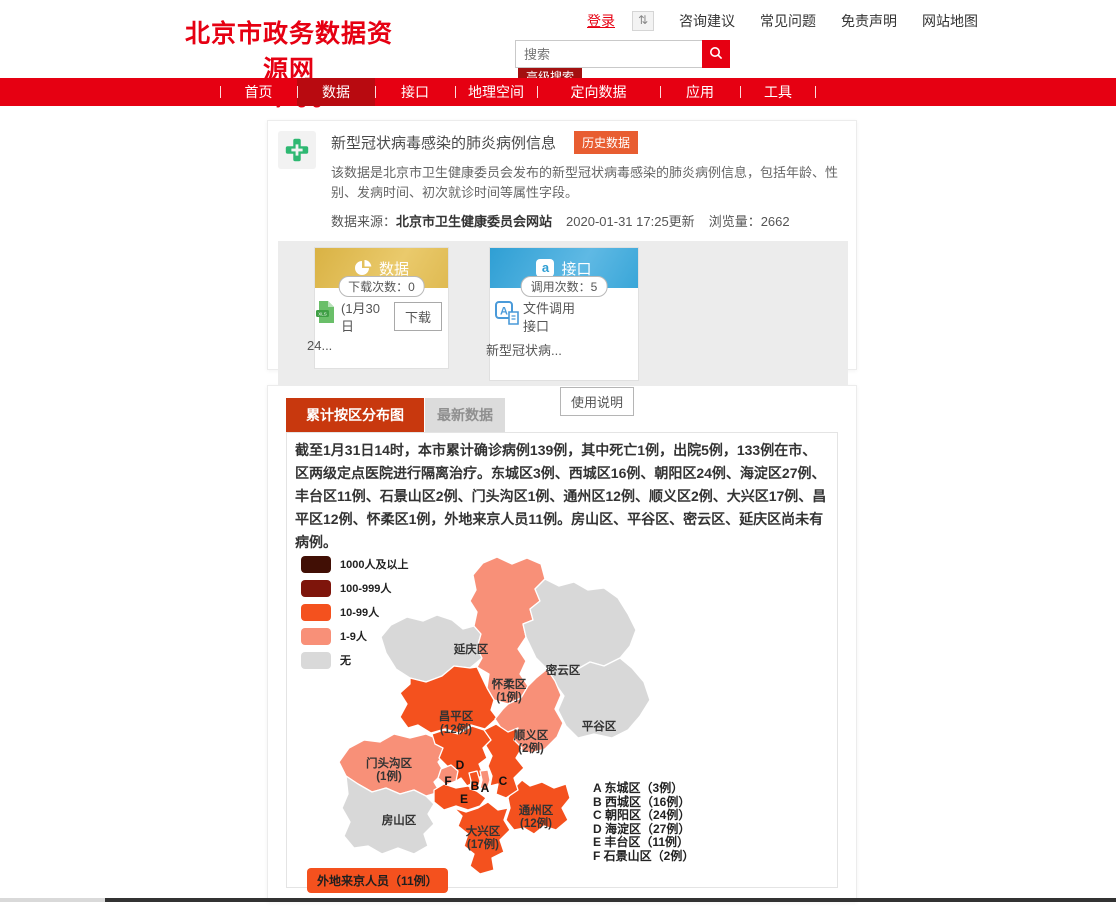 The width and height of the screenshot is (1116, 909). I want to click on scrollbar-thumb, so click(610, 900).